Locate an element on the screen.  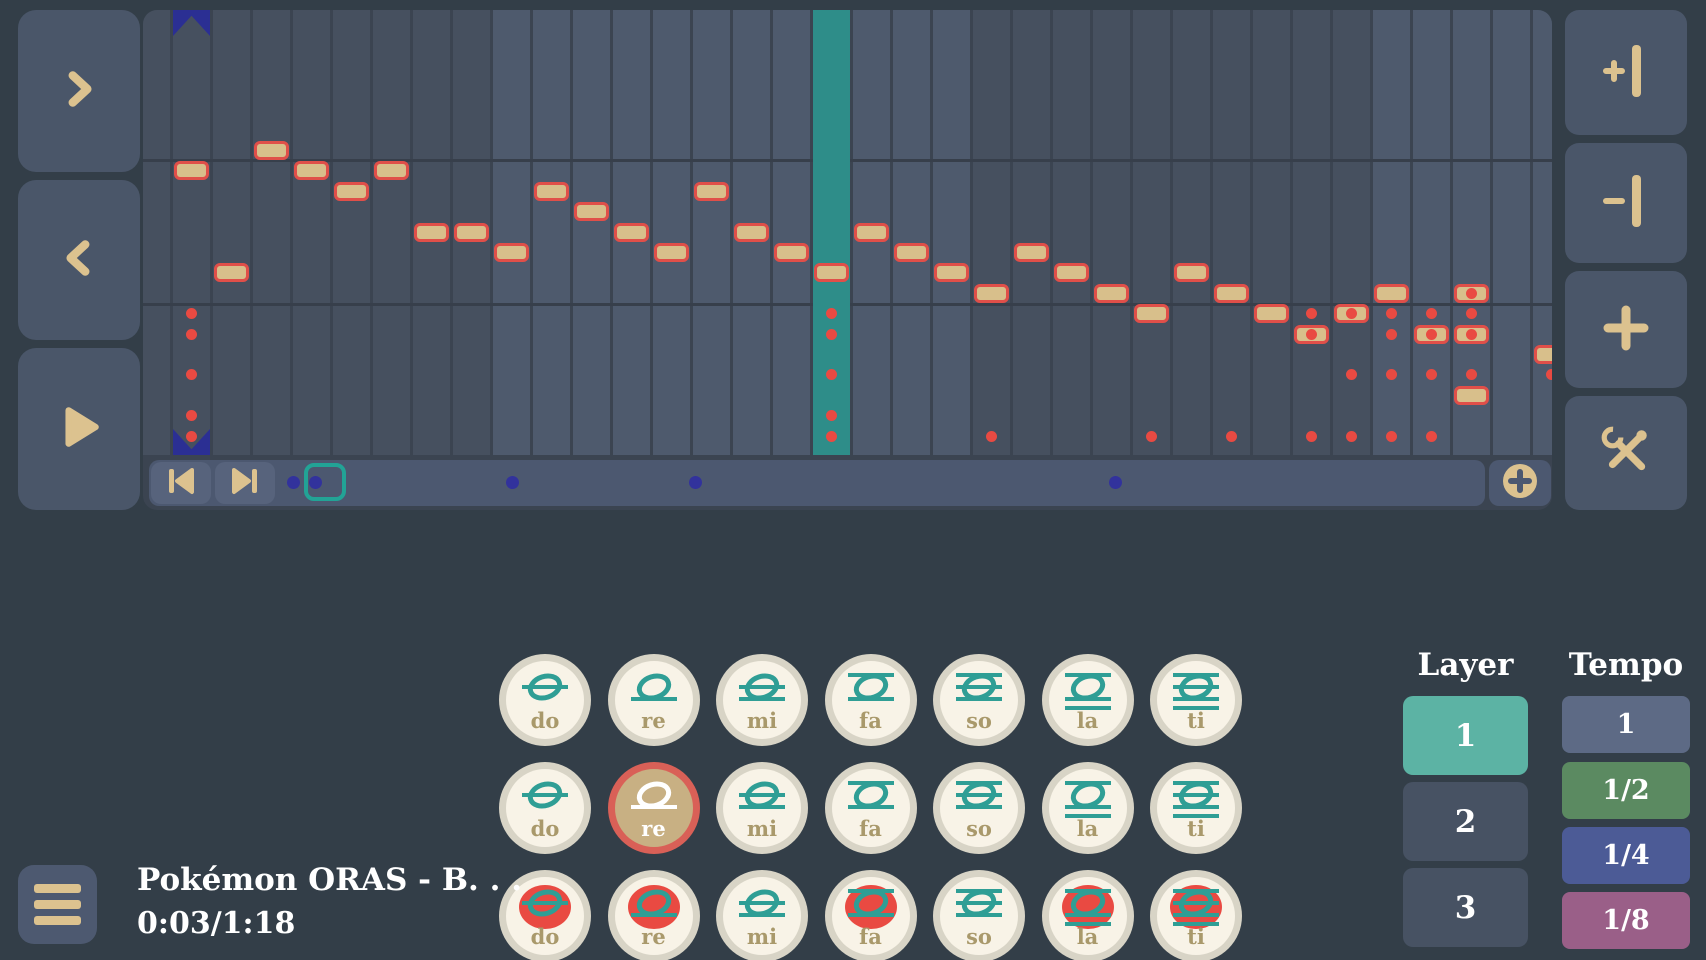
note-button-high-re: re is located at coordinates (653, 700).